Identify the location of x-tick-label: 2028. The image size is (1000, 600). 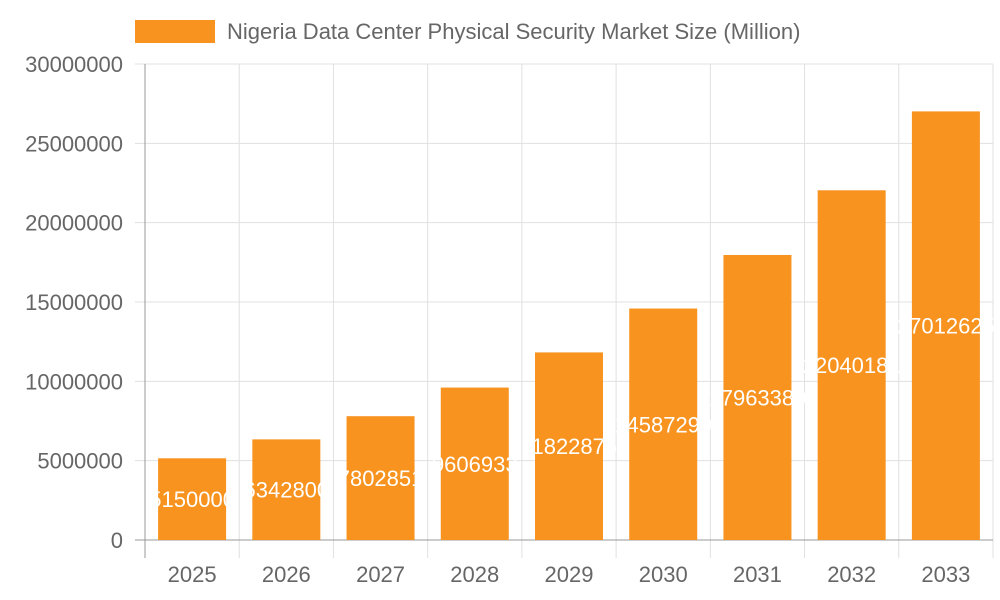
(474, 574).